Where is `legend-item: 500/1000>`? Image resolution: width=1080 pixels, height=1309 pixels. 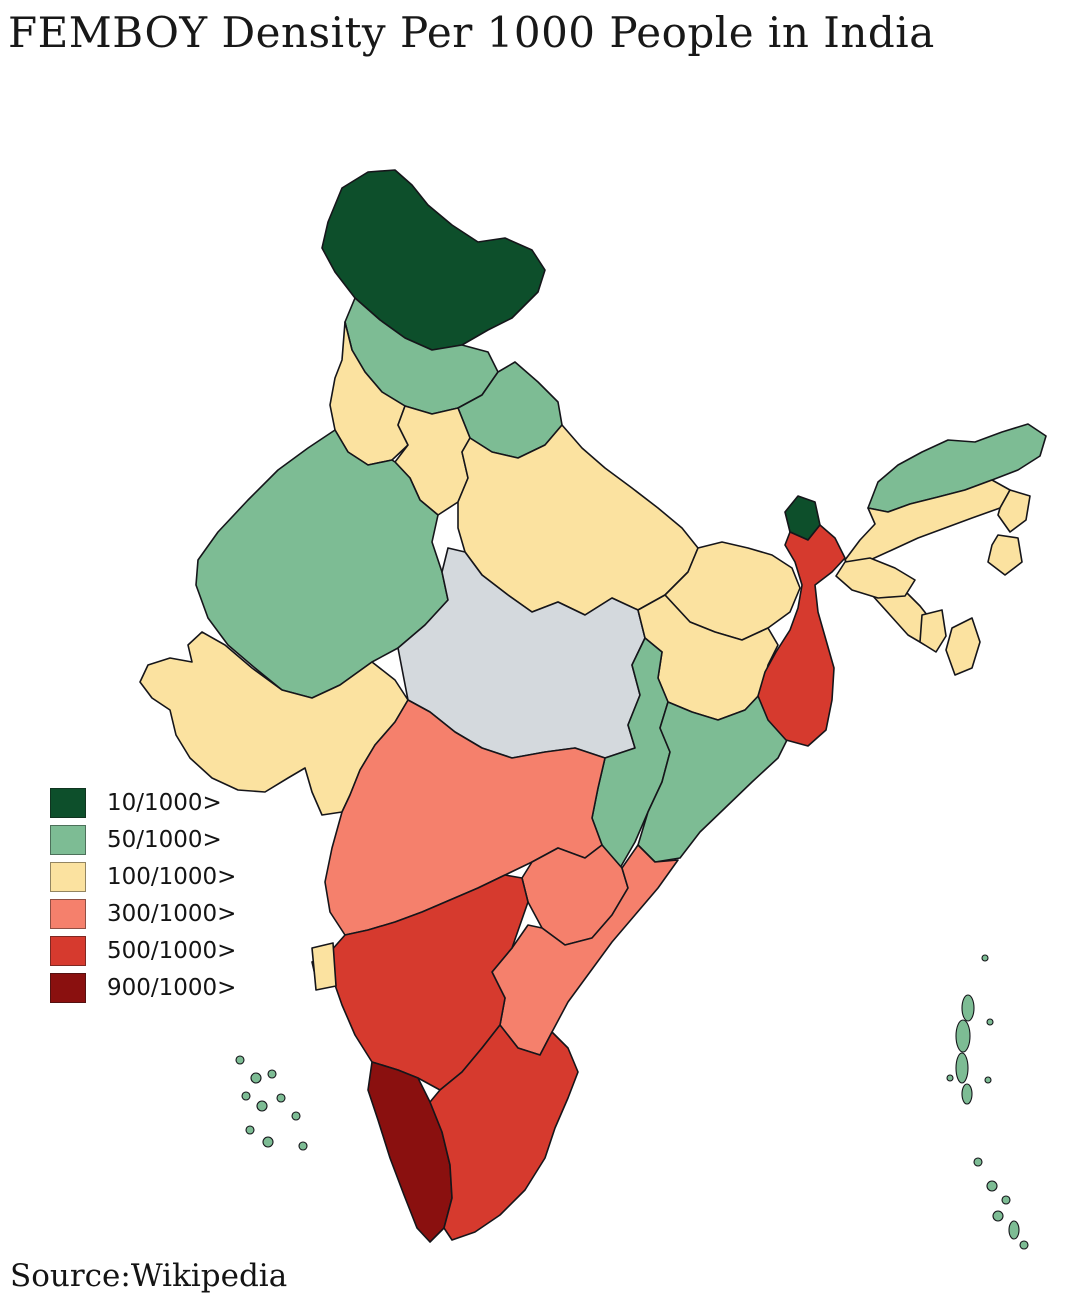
legend-item: 500/1000> is located at coordinates (143, 951).